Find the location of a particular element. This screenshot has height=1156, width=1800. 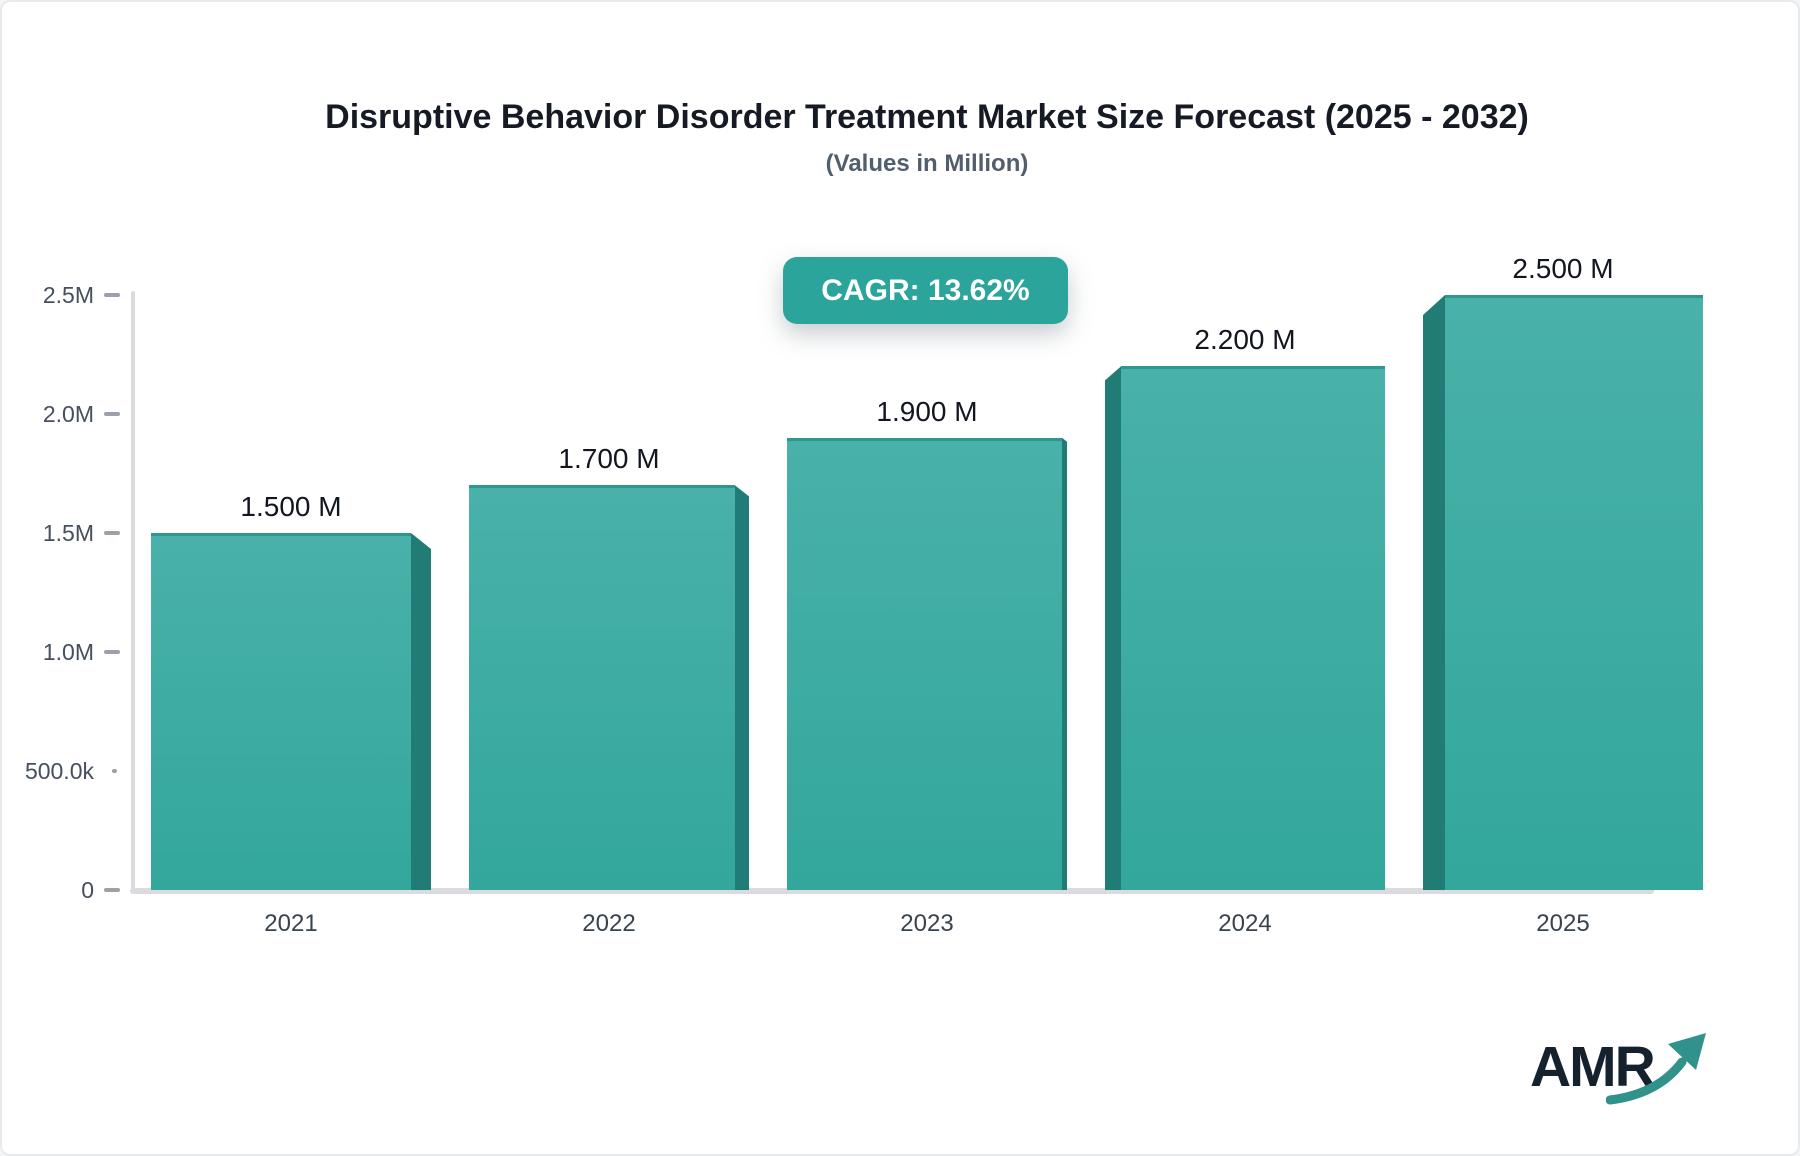

bar-value-label: 1.500 M is located at coordinates (291, 506).